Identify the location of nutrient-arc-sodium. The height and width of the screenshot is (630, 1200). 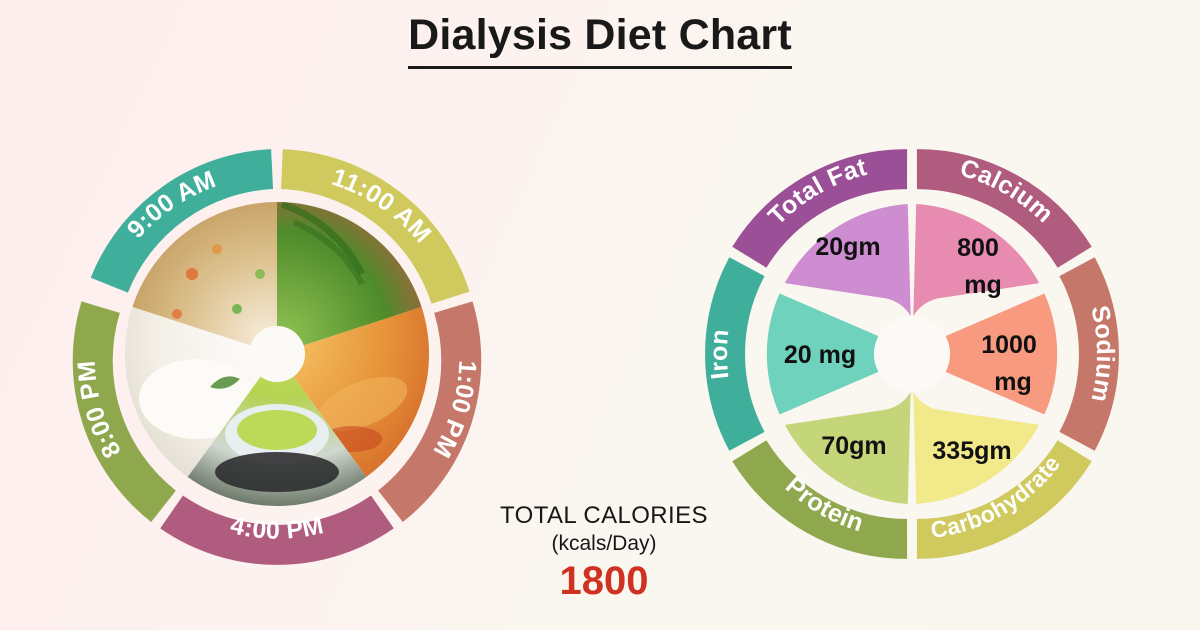
(1089, 354).